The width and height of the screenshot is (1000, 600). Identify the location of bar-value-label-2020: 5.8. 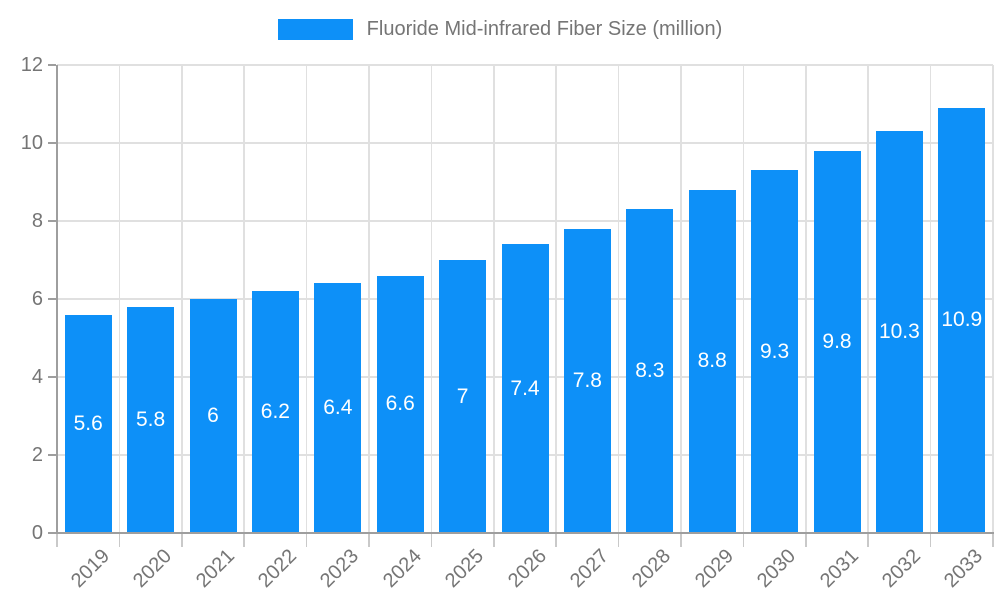
(150, 419).